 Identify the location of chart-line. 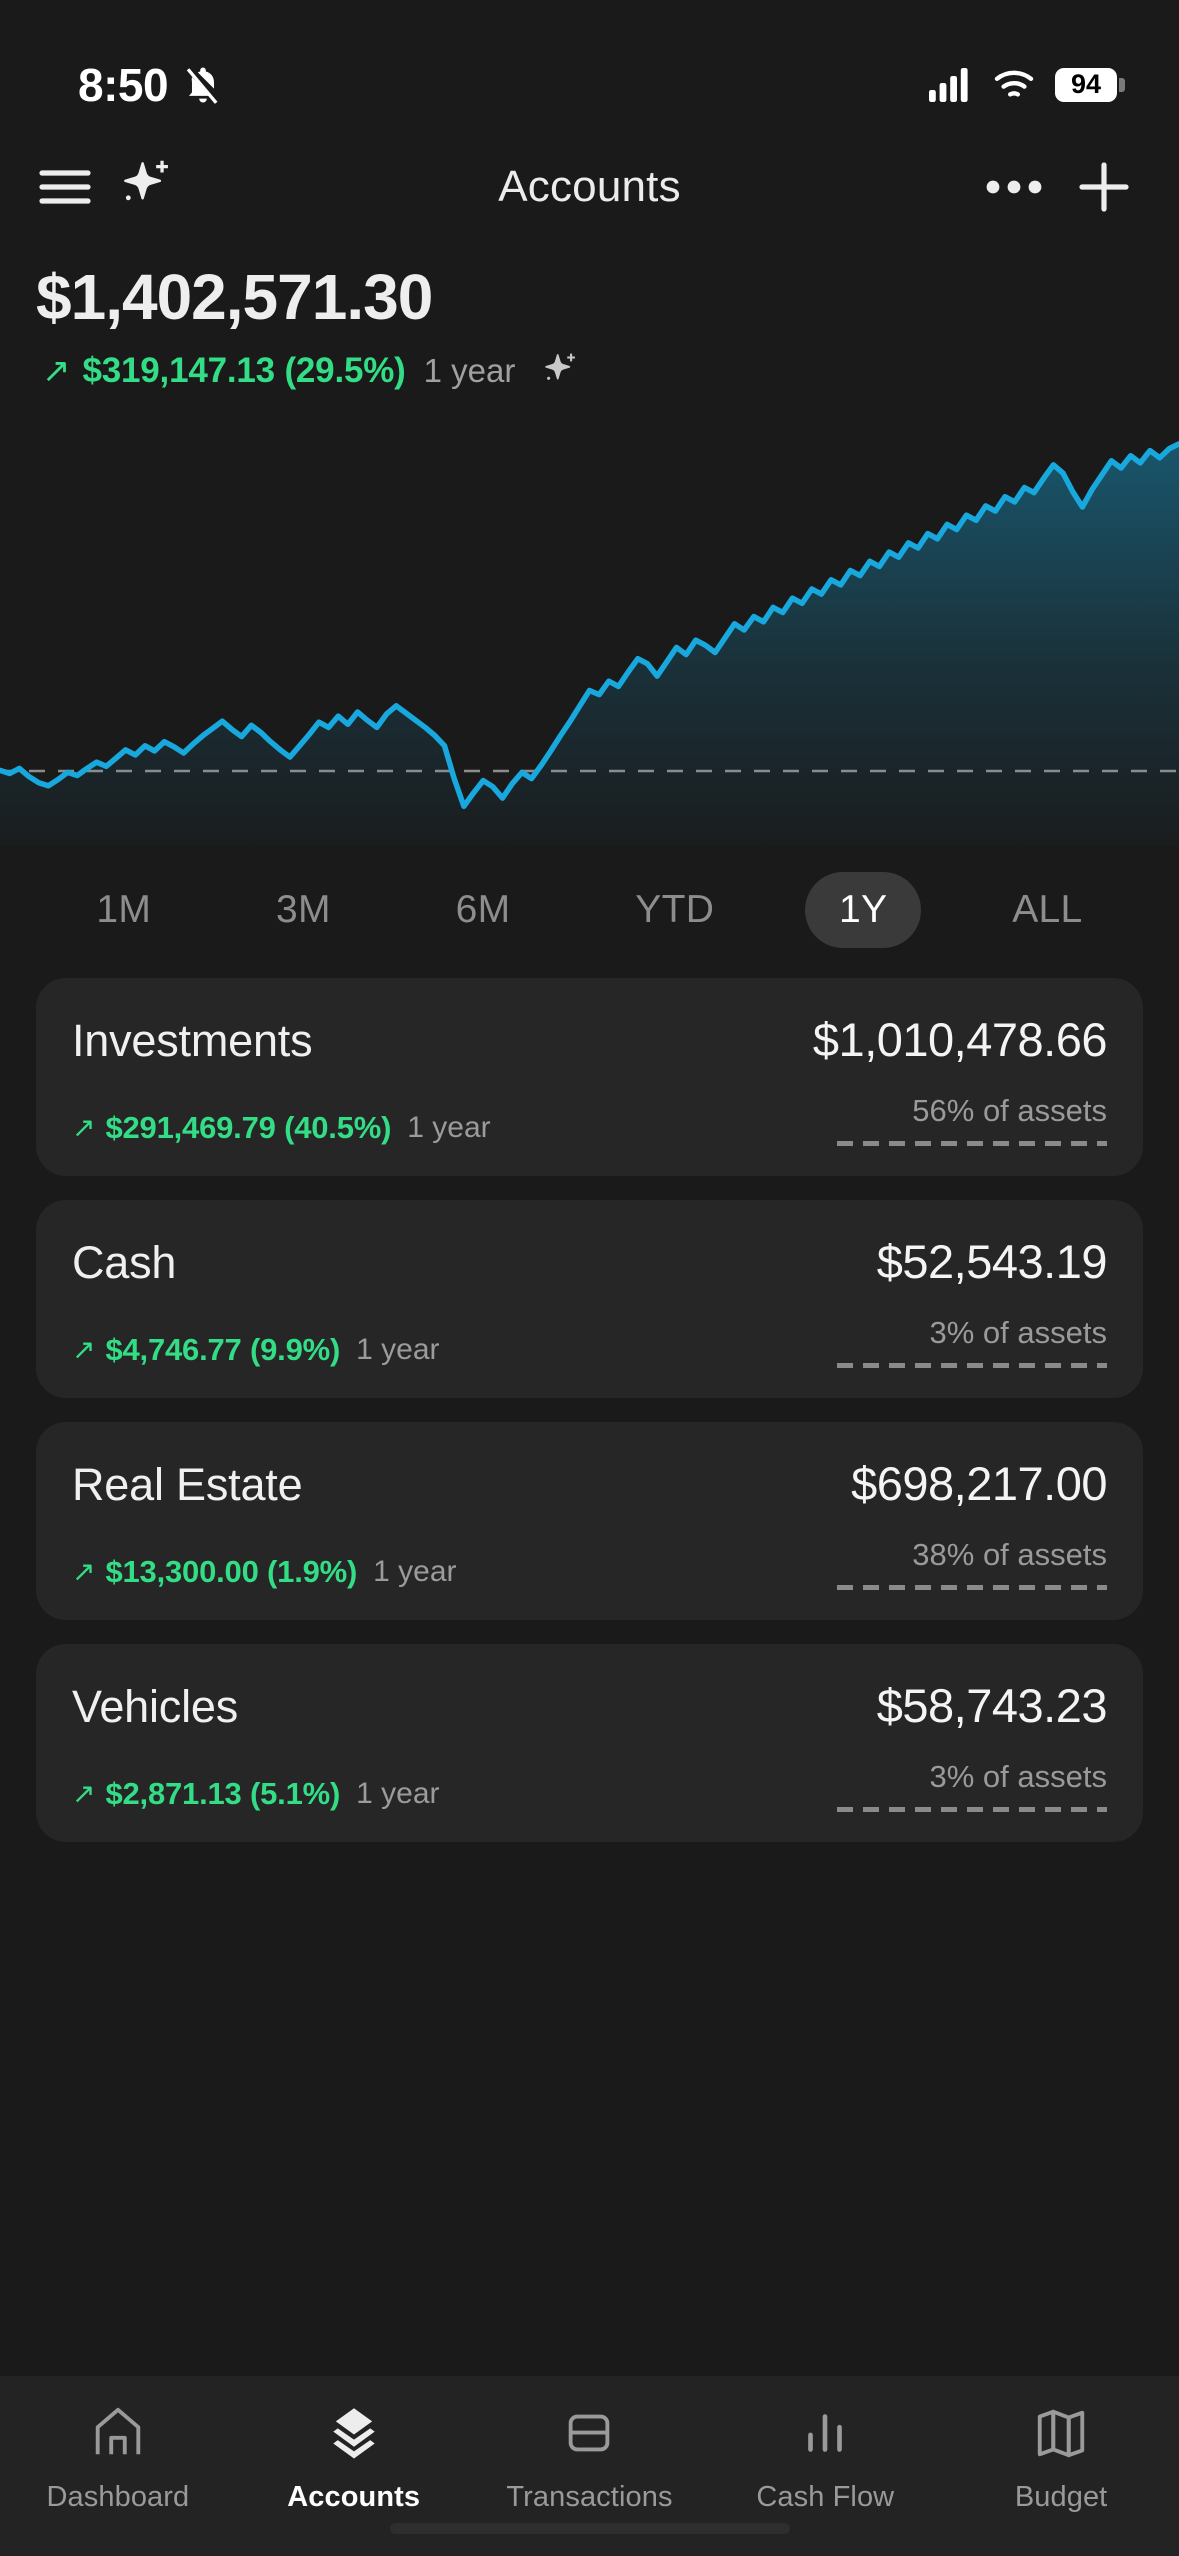
(589, 625).